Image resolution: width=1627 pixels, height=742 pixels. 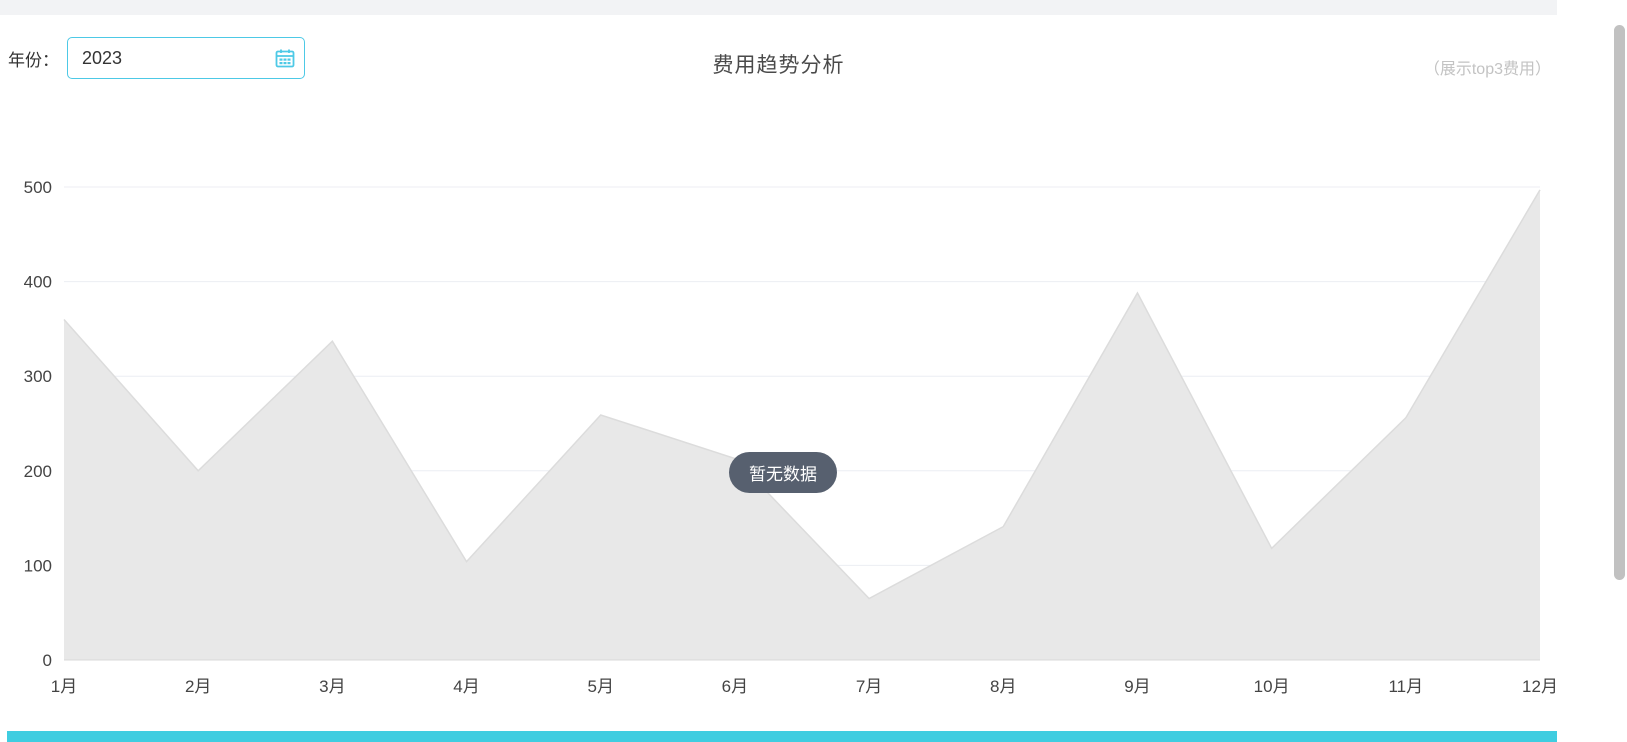 I want to click on no-data-tooltip: 暂无数据, so click(x=783, y=472).